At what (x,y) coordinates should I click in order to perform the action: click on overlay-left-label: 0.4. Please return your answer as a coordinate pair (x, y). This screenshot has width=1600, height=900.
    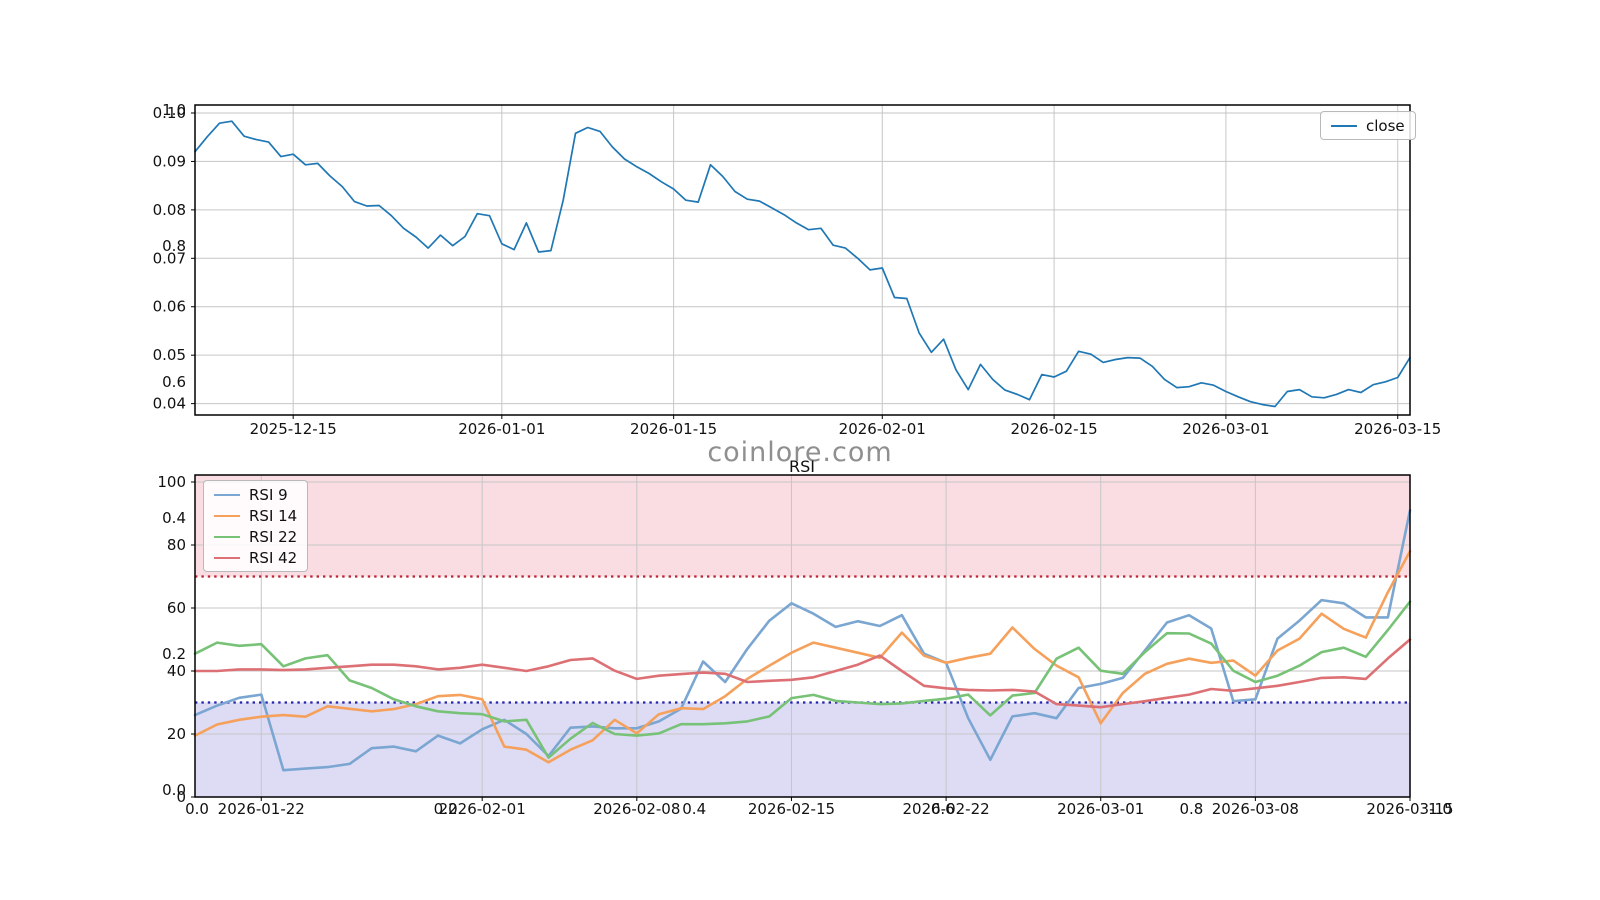
    Looking at the image, I should click on (174, 518).